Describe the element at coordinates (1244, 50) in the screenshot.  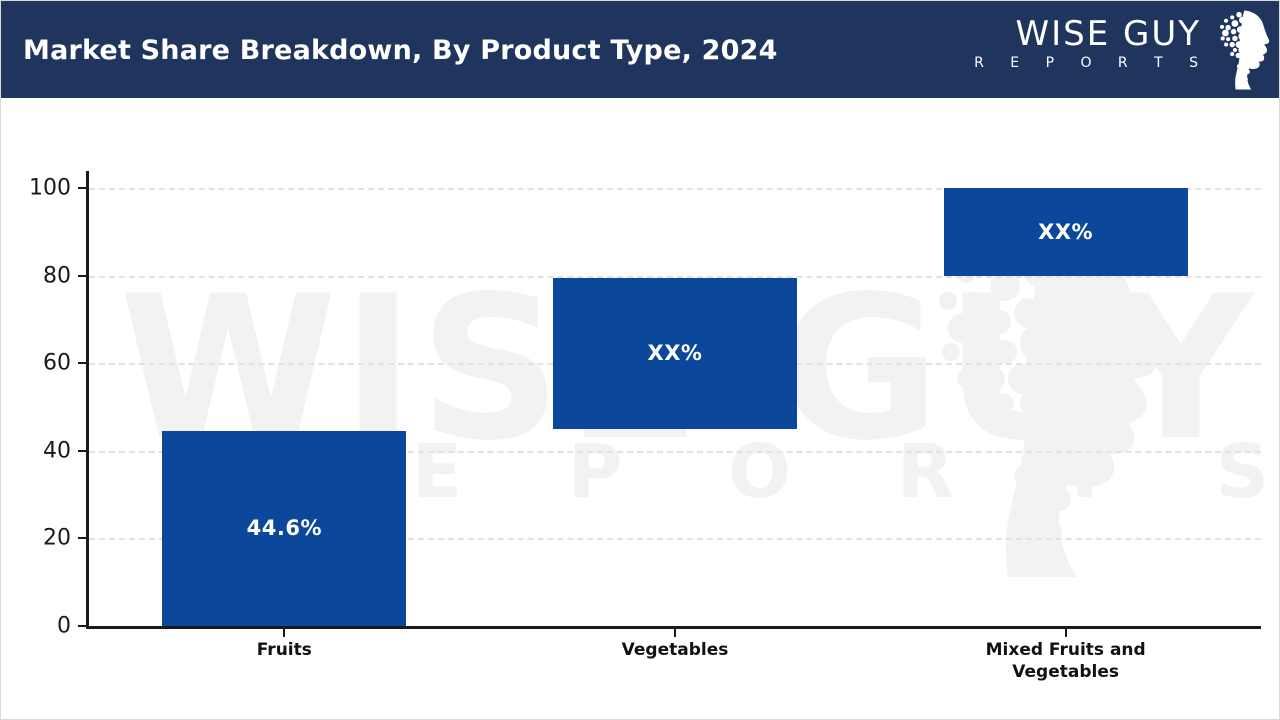
I see `brand-head-icon` at that location.